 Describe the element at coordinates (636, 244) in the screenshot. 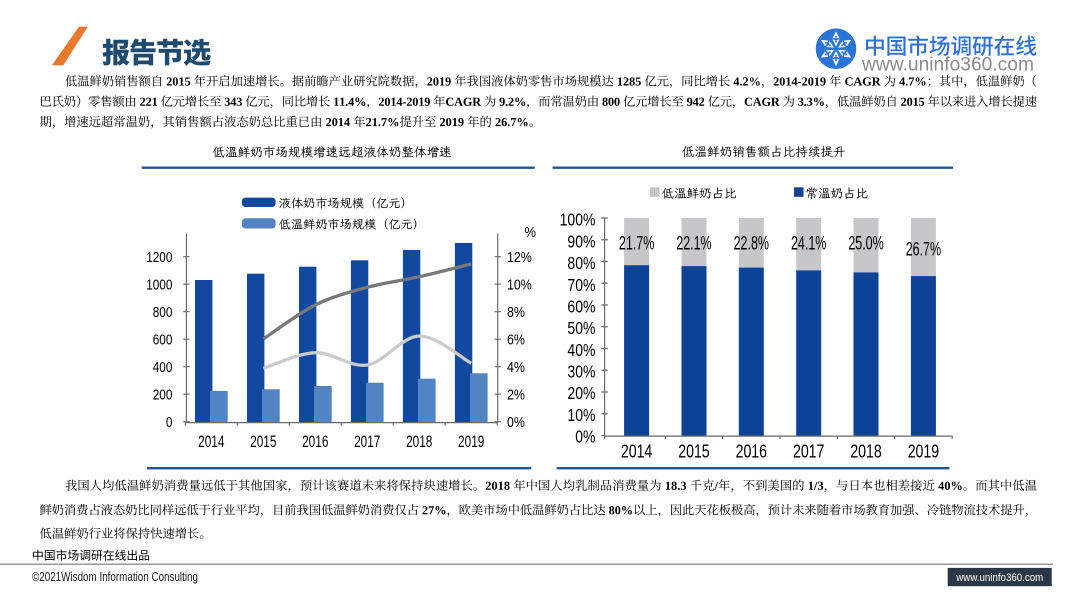

I see `svg-text: 21.7%` at that location.